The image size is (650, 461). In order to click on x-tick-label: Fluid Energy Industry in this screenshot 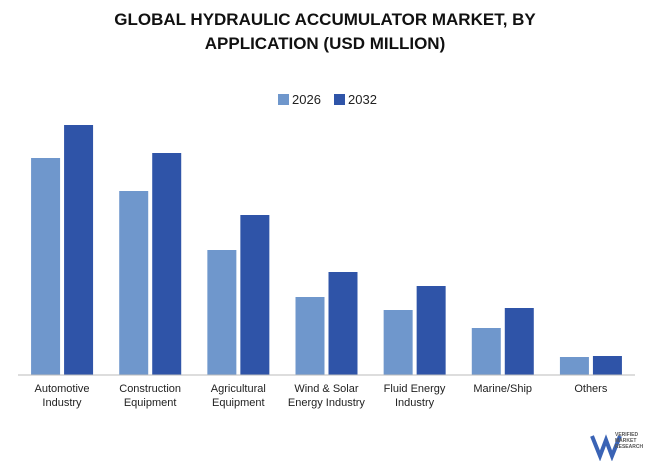, I will do `click(414, 396)`.